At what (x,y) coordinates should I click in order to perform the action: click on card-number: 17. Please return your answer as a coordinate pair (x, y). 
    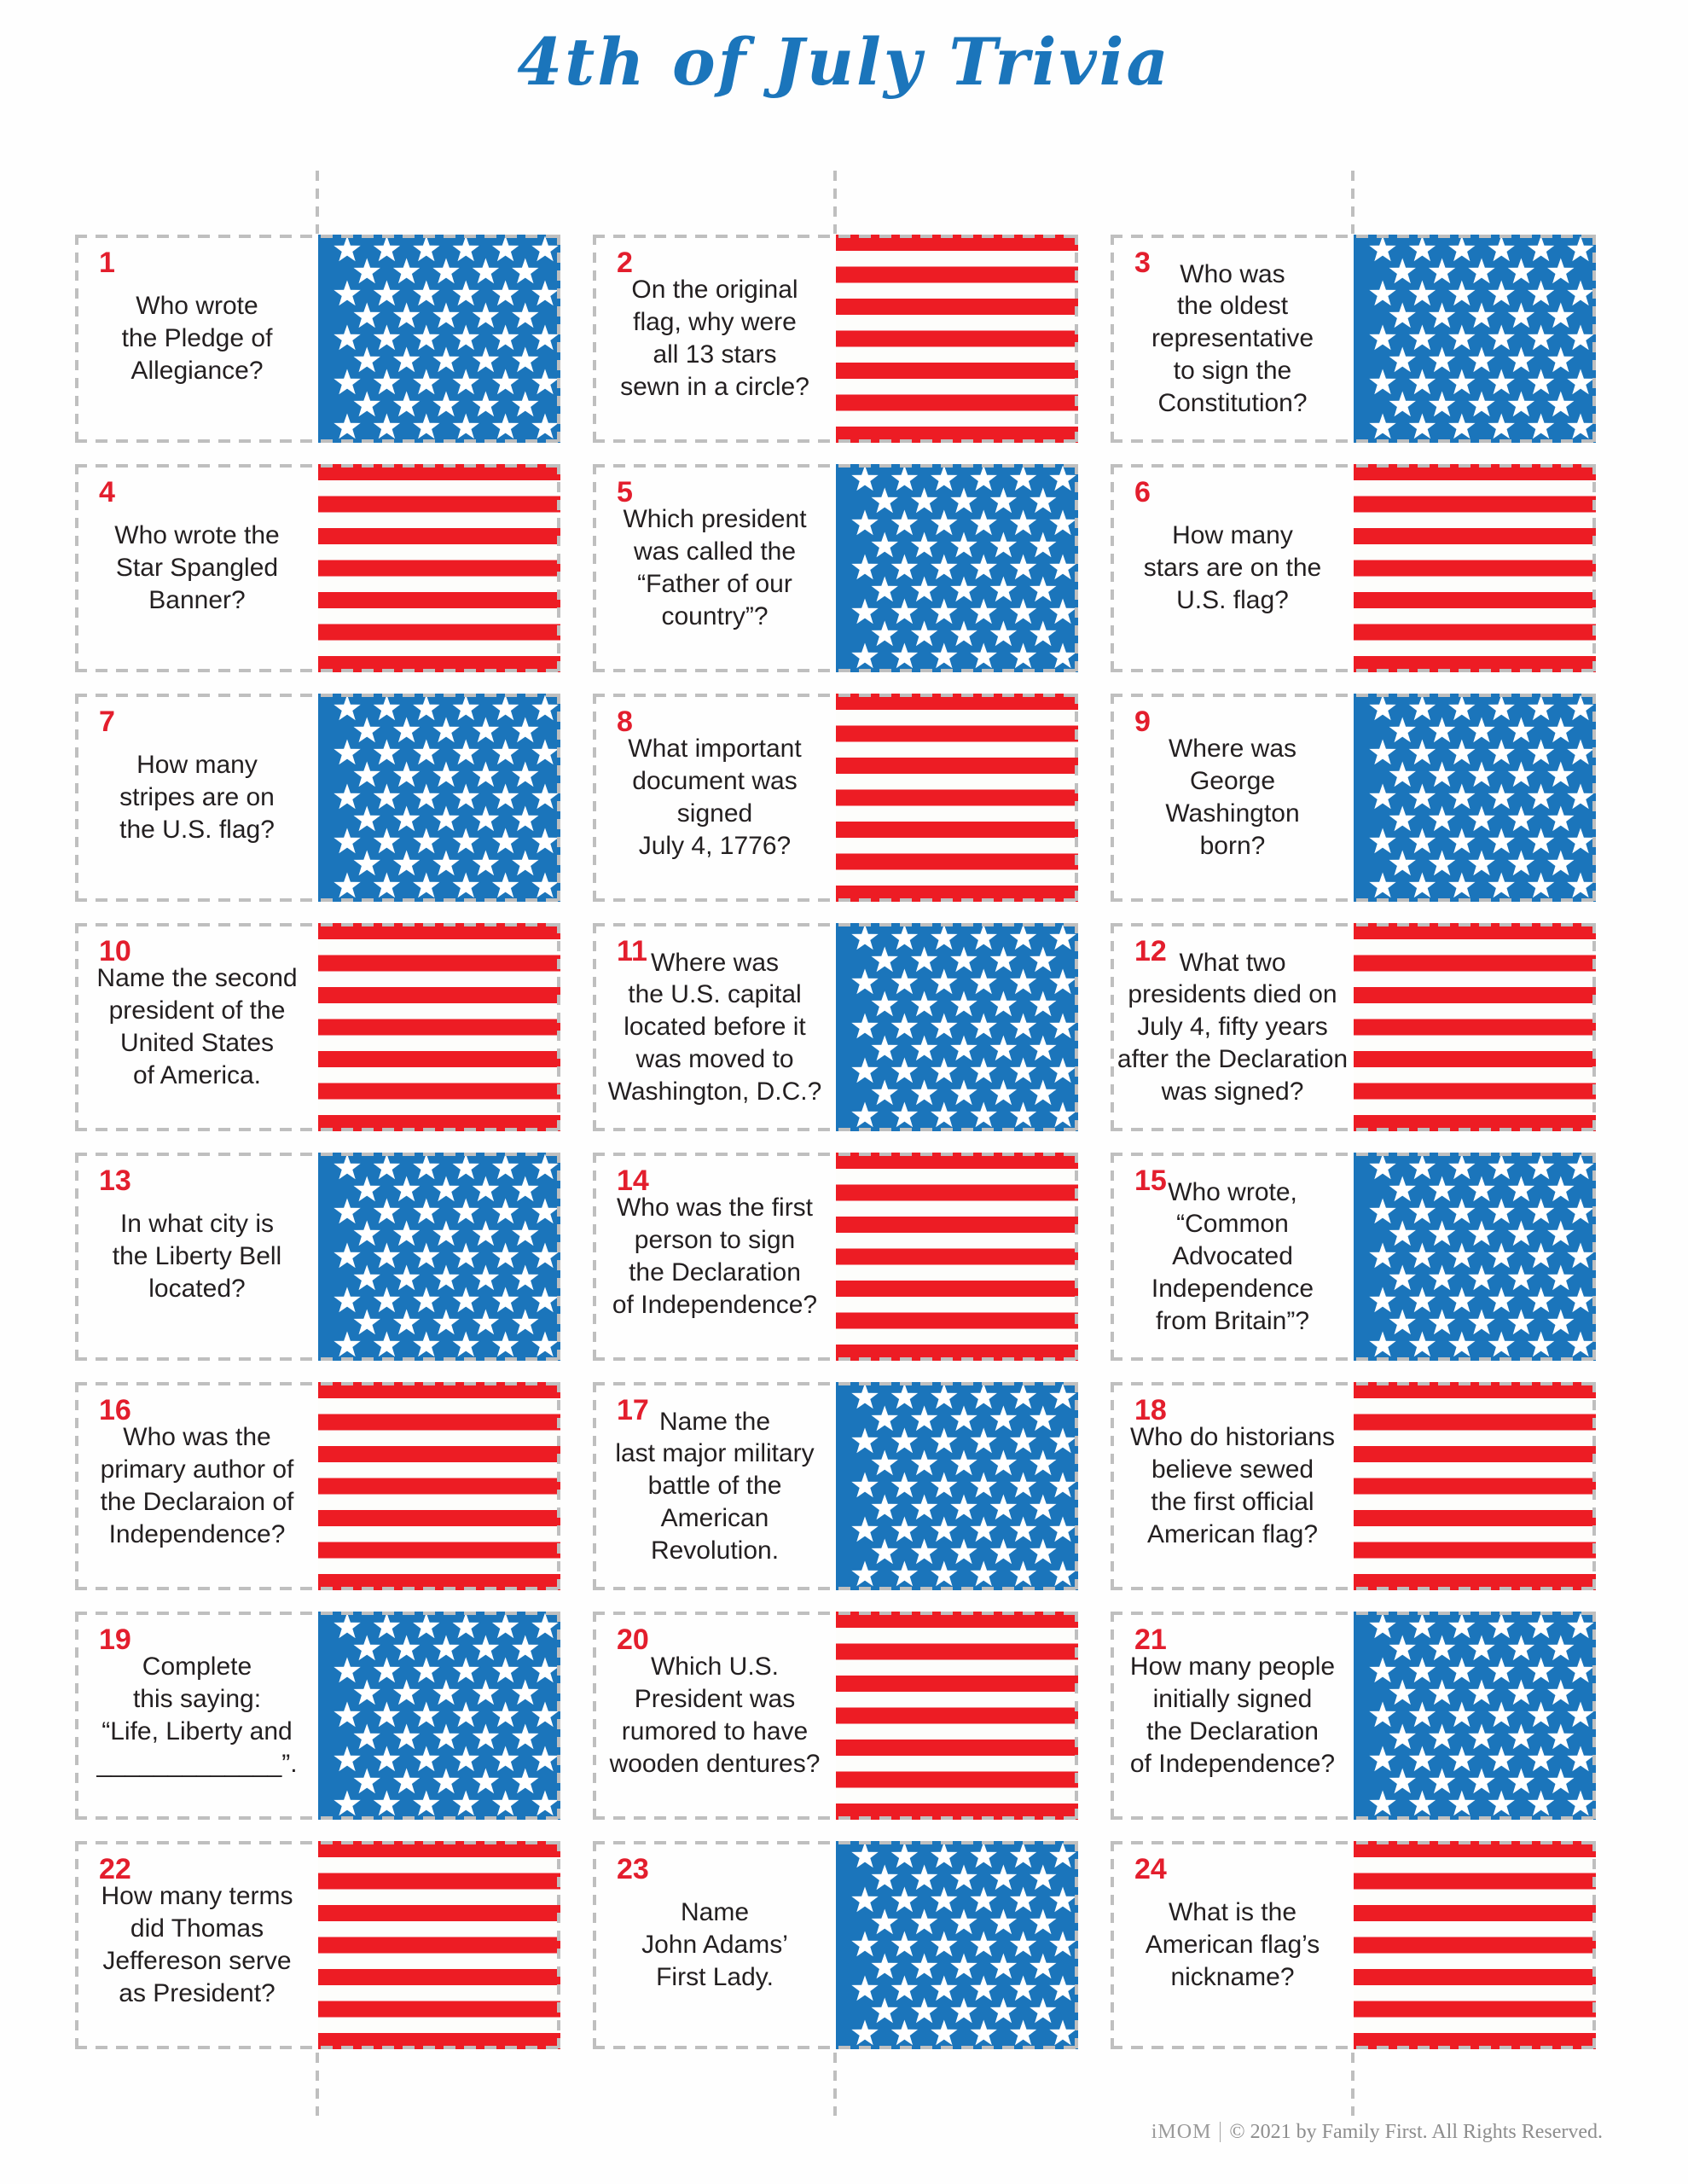
    Looking at the image, I should click on (633, 1410).